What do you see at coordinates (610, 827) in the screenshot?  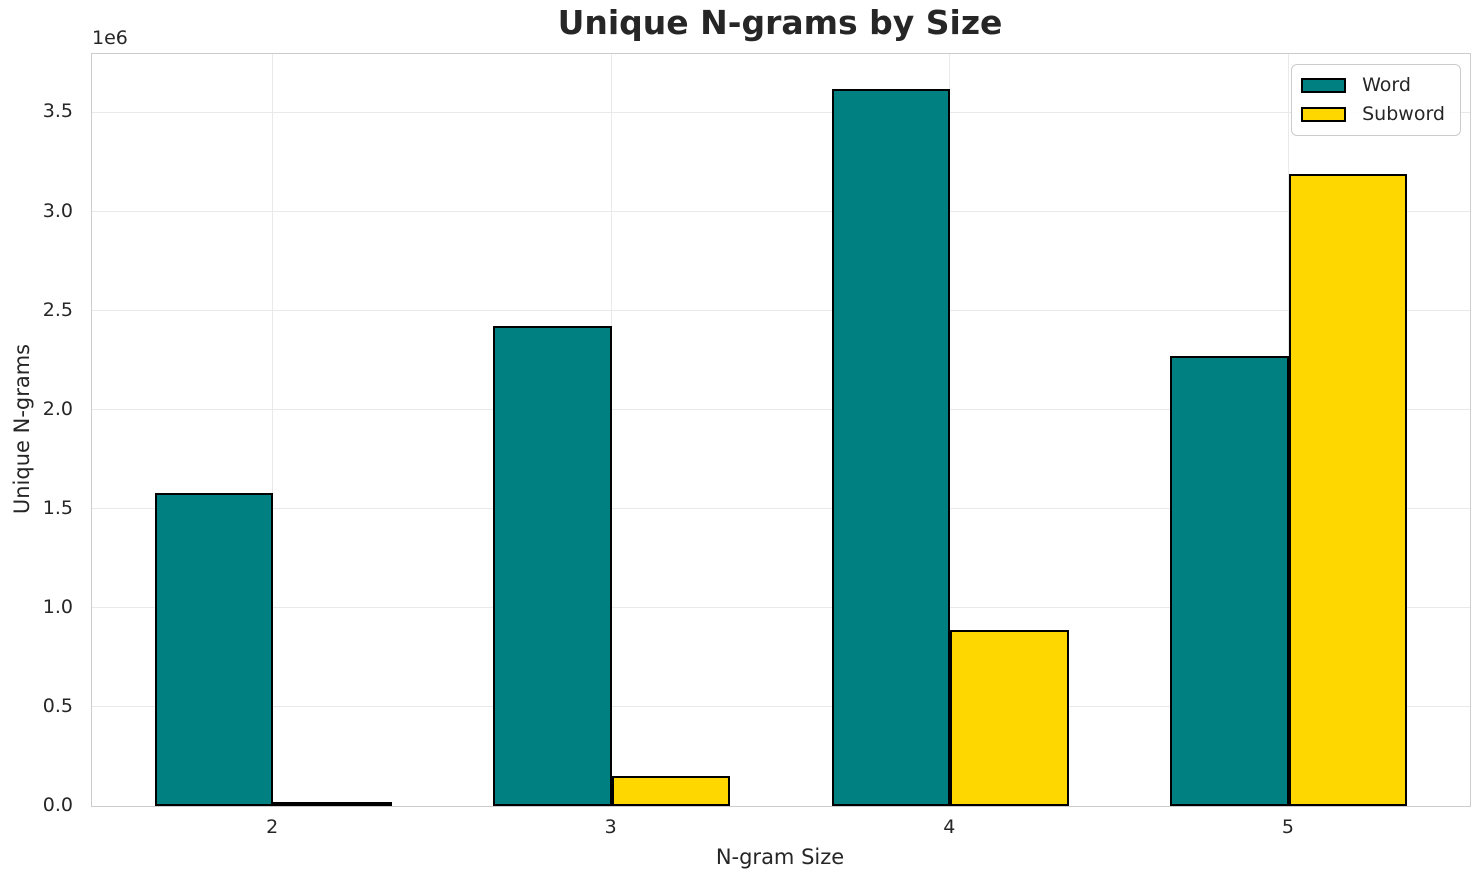 I see `x-tick-label: 3` at bounding box center [610, 827].